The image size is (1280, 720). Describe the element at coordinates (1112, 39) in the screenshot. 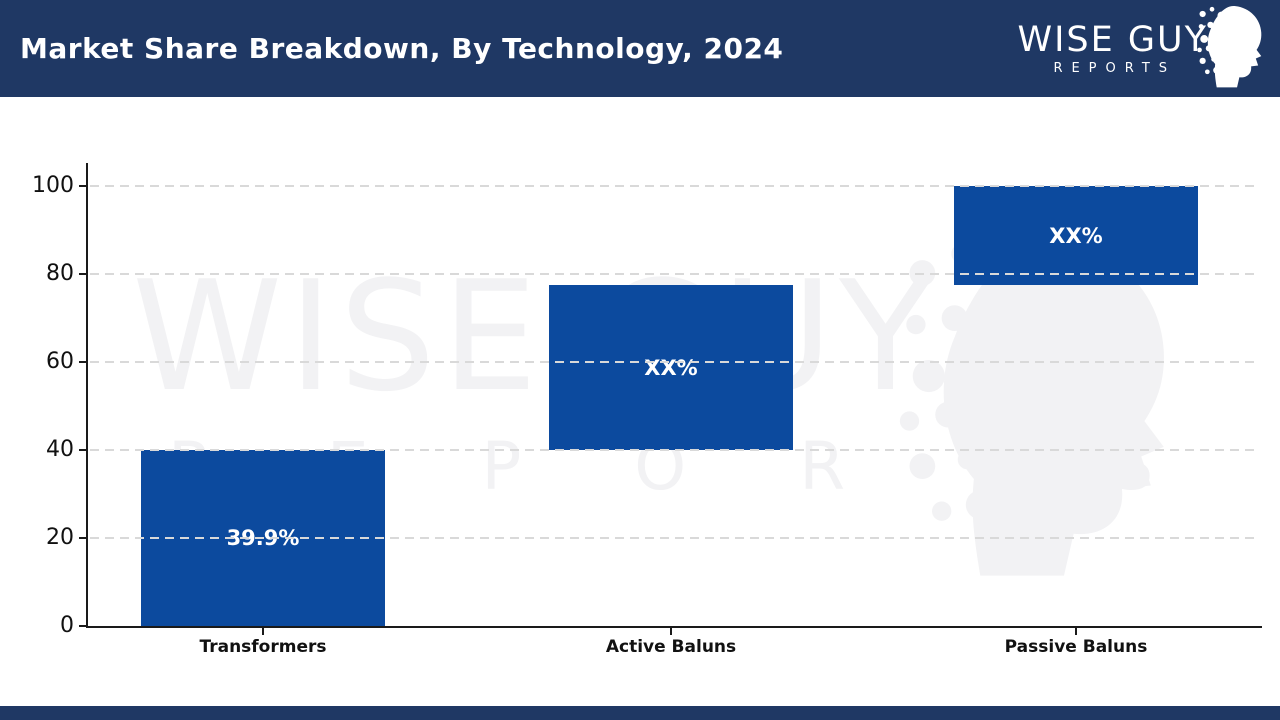

I see `logo-wordmark: WISE GUY` at that location.